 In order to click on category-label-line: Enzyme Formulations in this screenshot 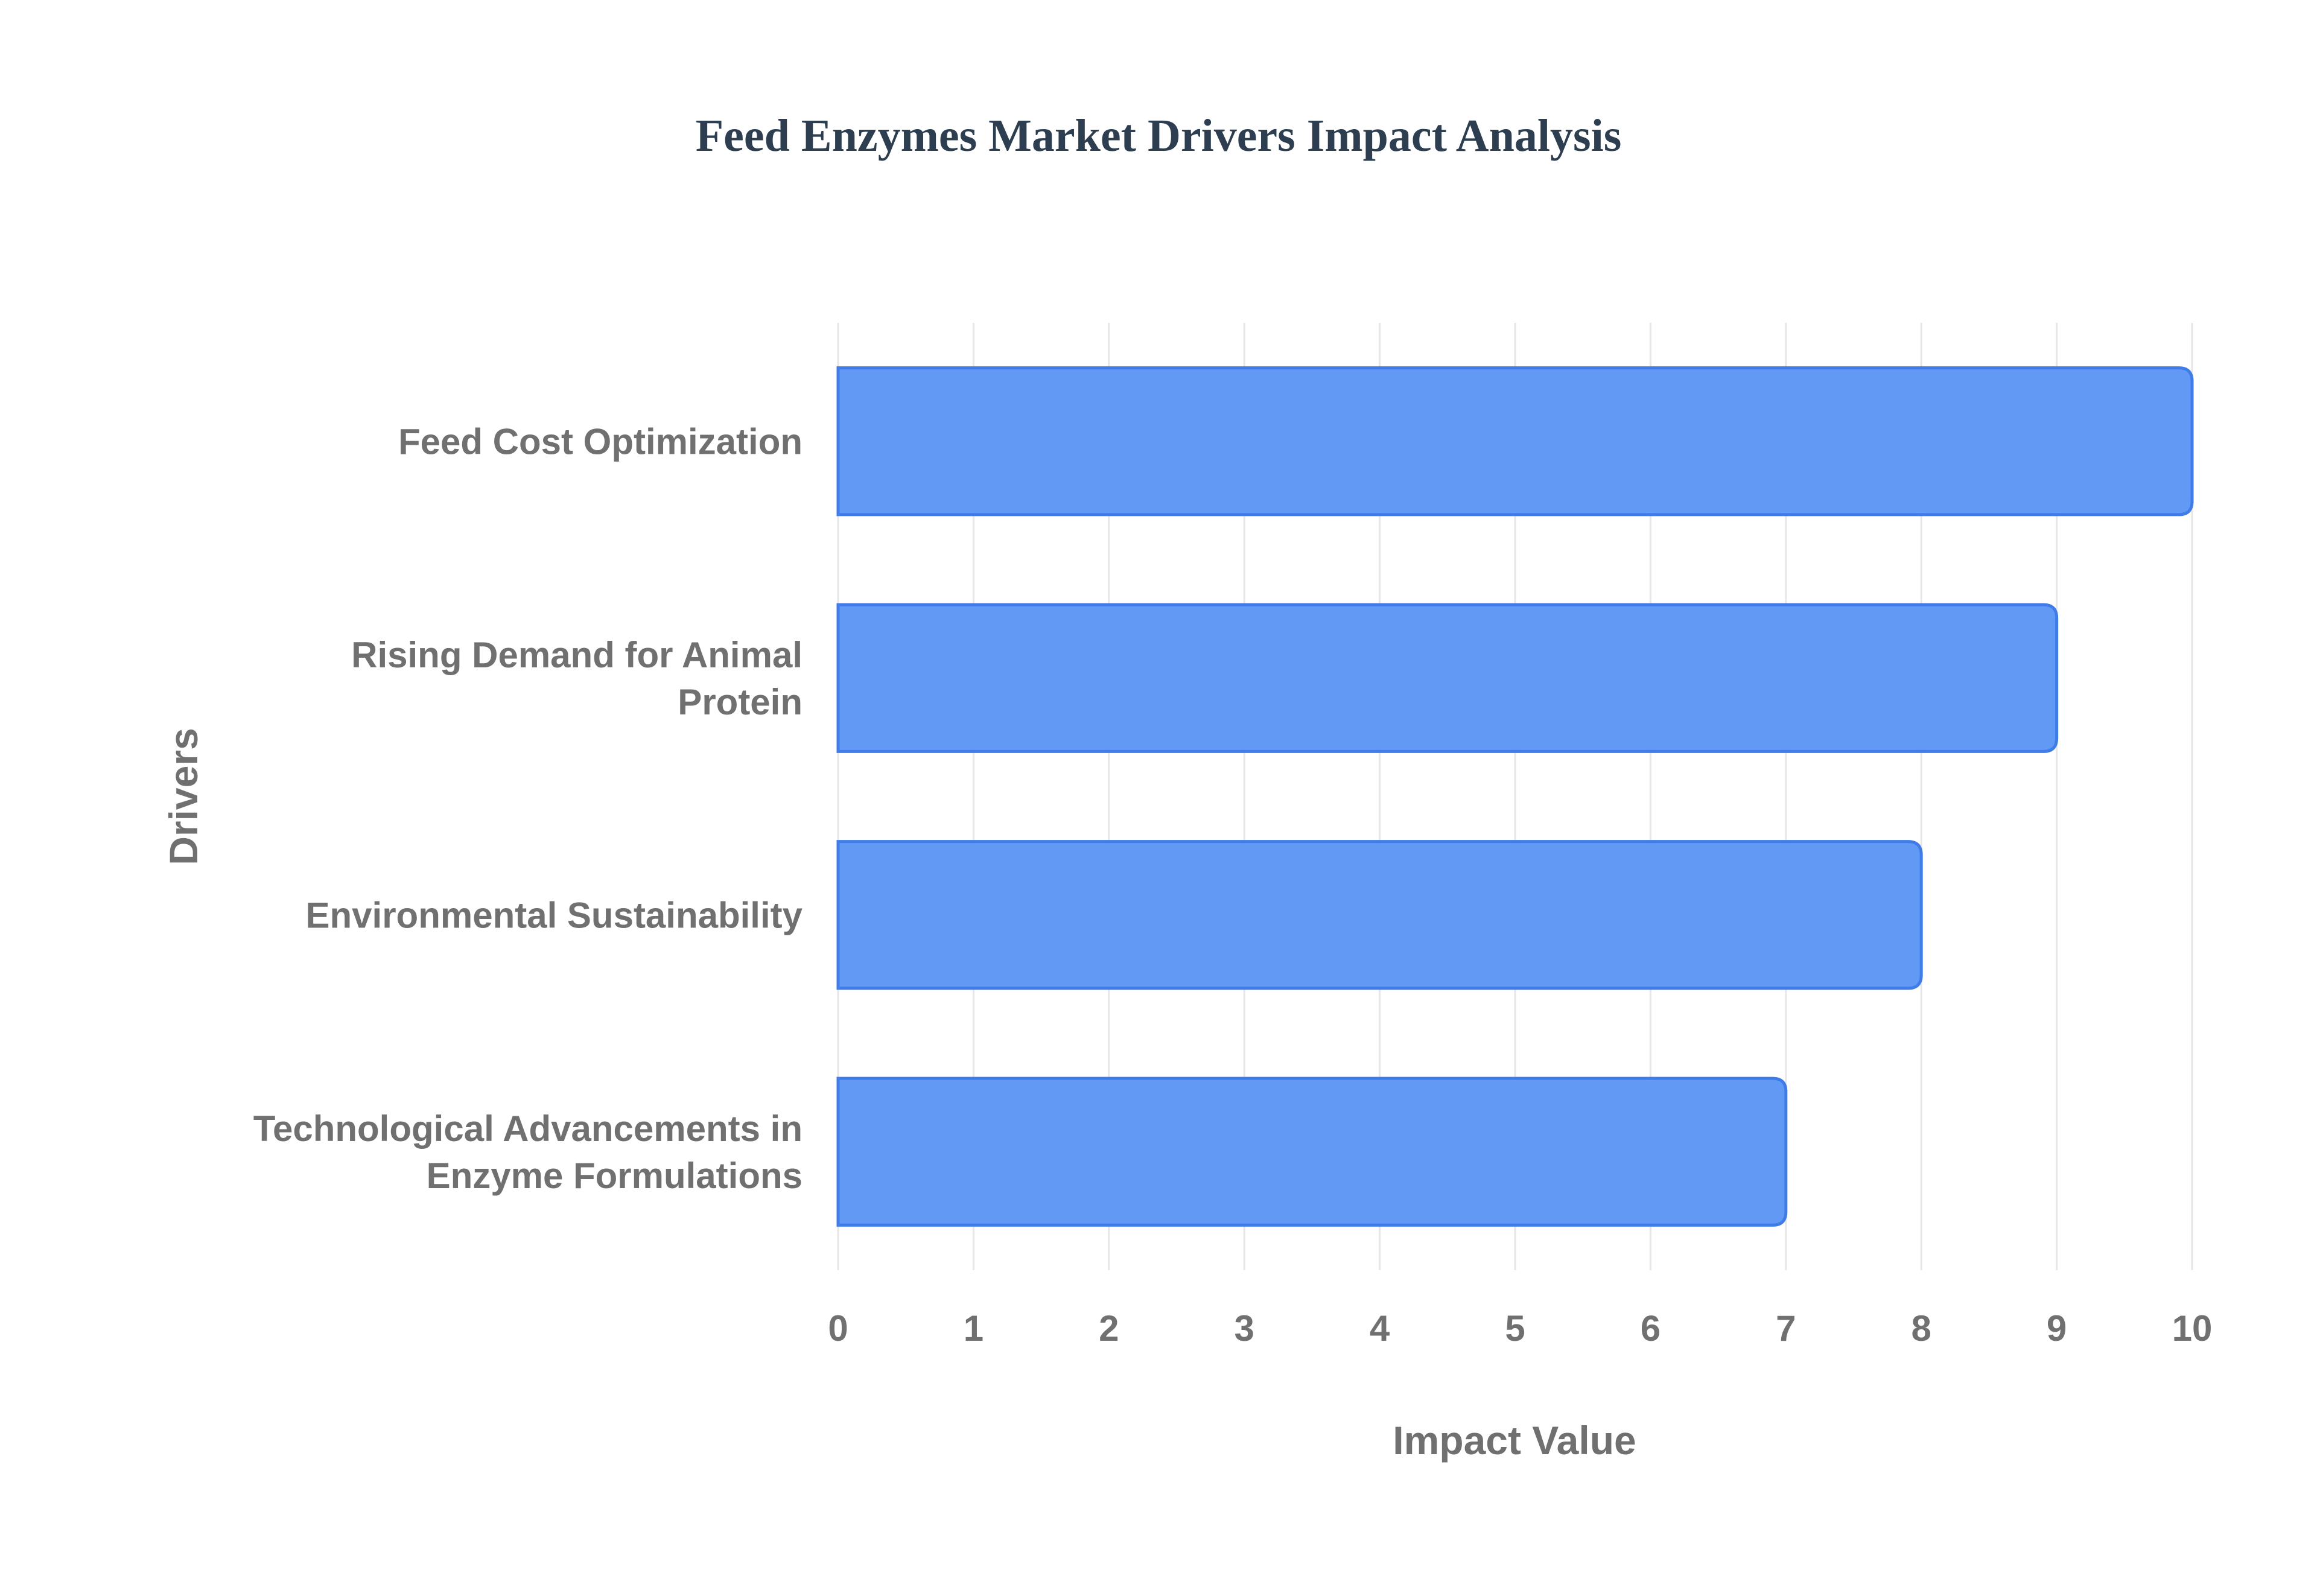, I will do `click(615, 1176)`.